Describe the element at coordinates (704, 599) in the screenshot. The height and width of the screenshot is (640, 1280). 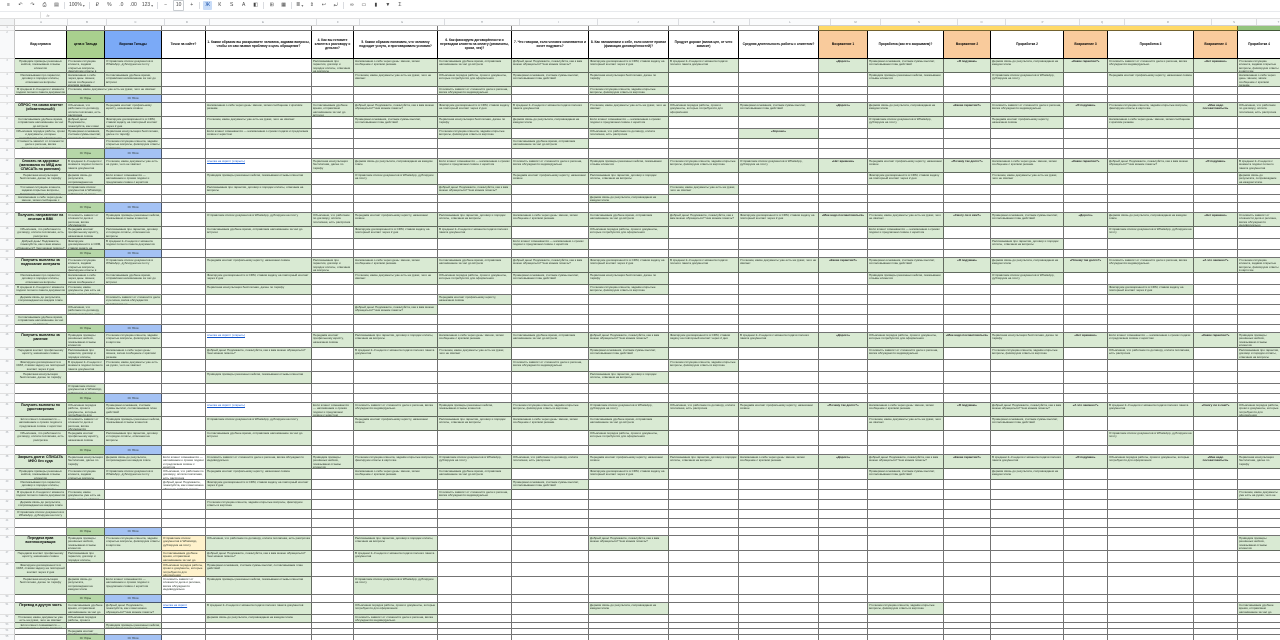
I see `cell-K50` at that location.